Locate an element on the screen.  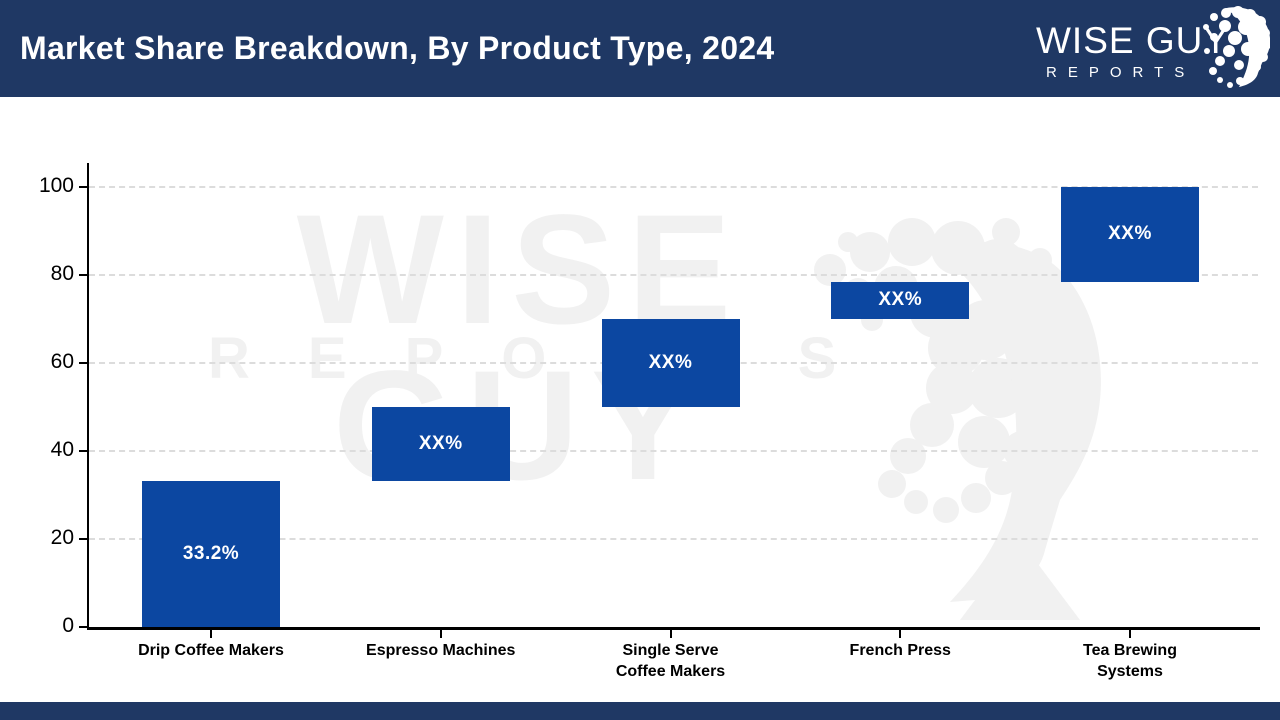
y-tick-label: 80 is located at coordinates (62, 273).